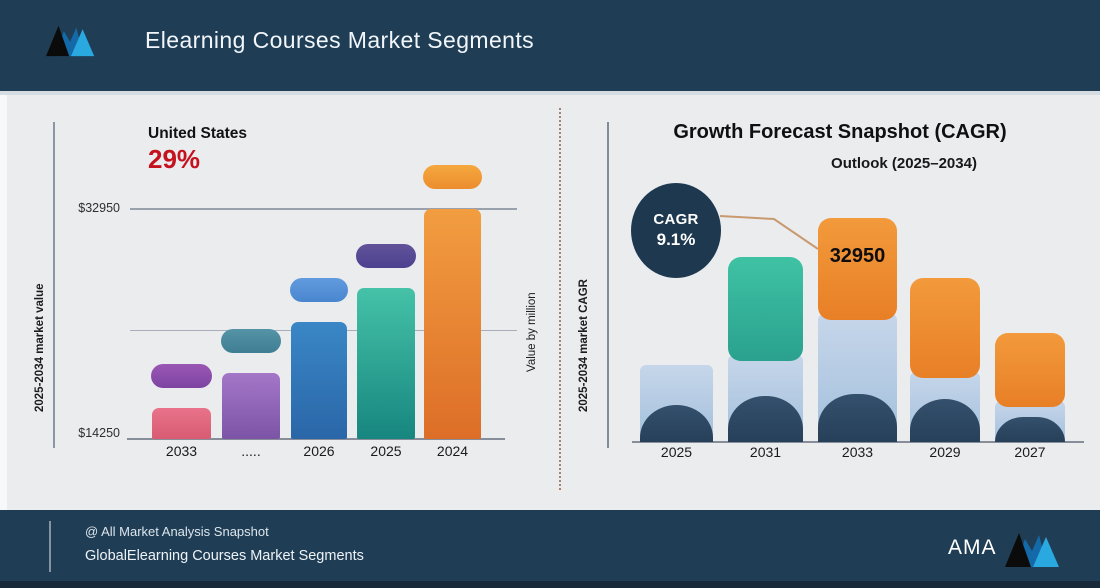 The width and height of the screenshot is (1100, 588). I want to click on segment-navy-2033, so click(857, 417).